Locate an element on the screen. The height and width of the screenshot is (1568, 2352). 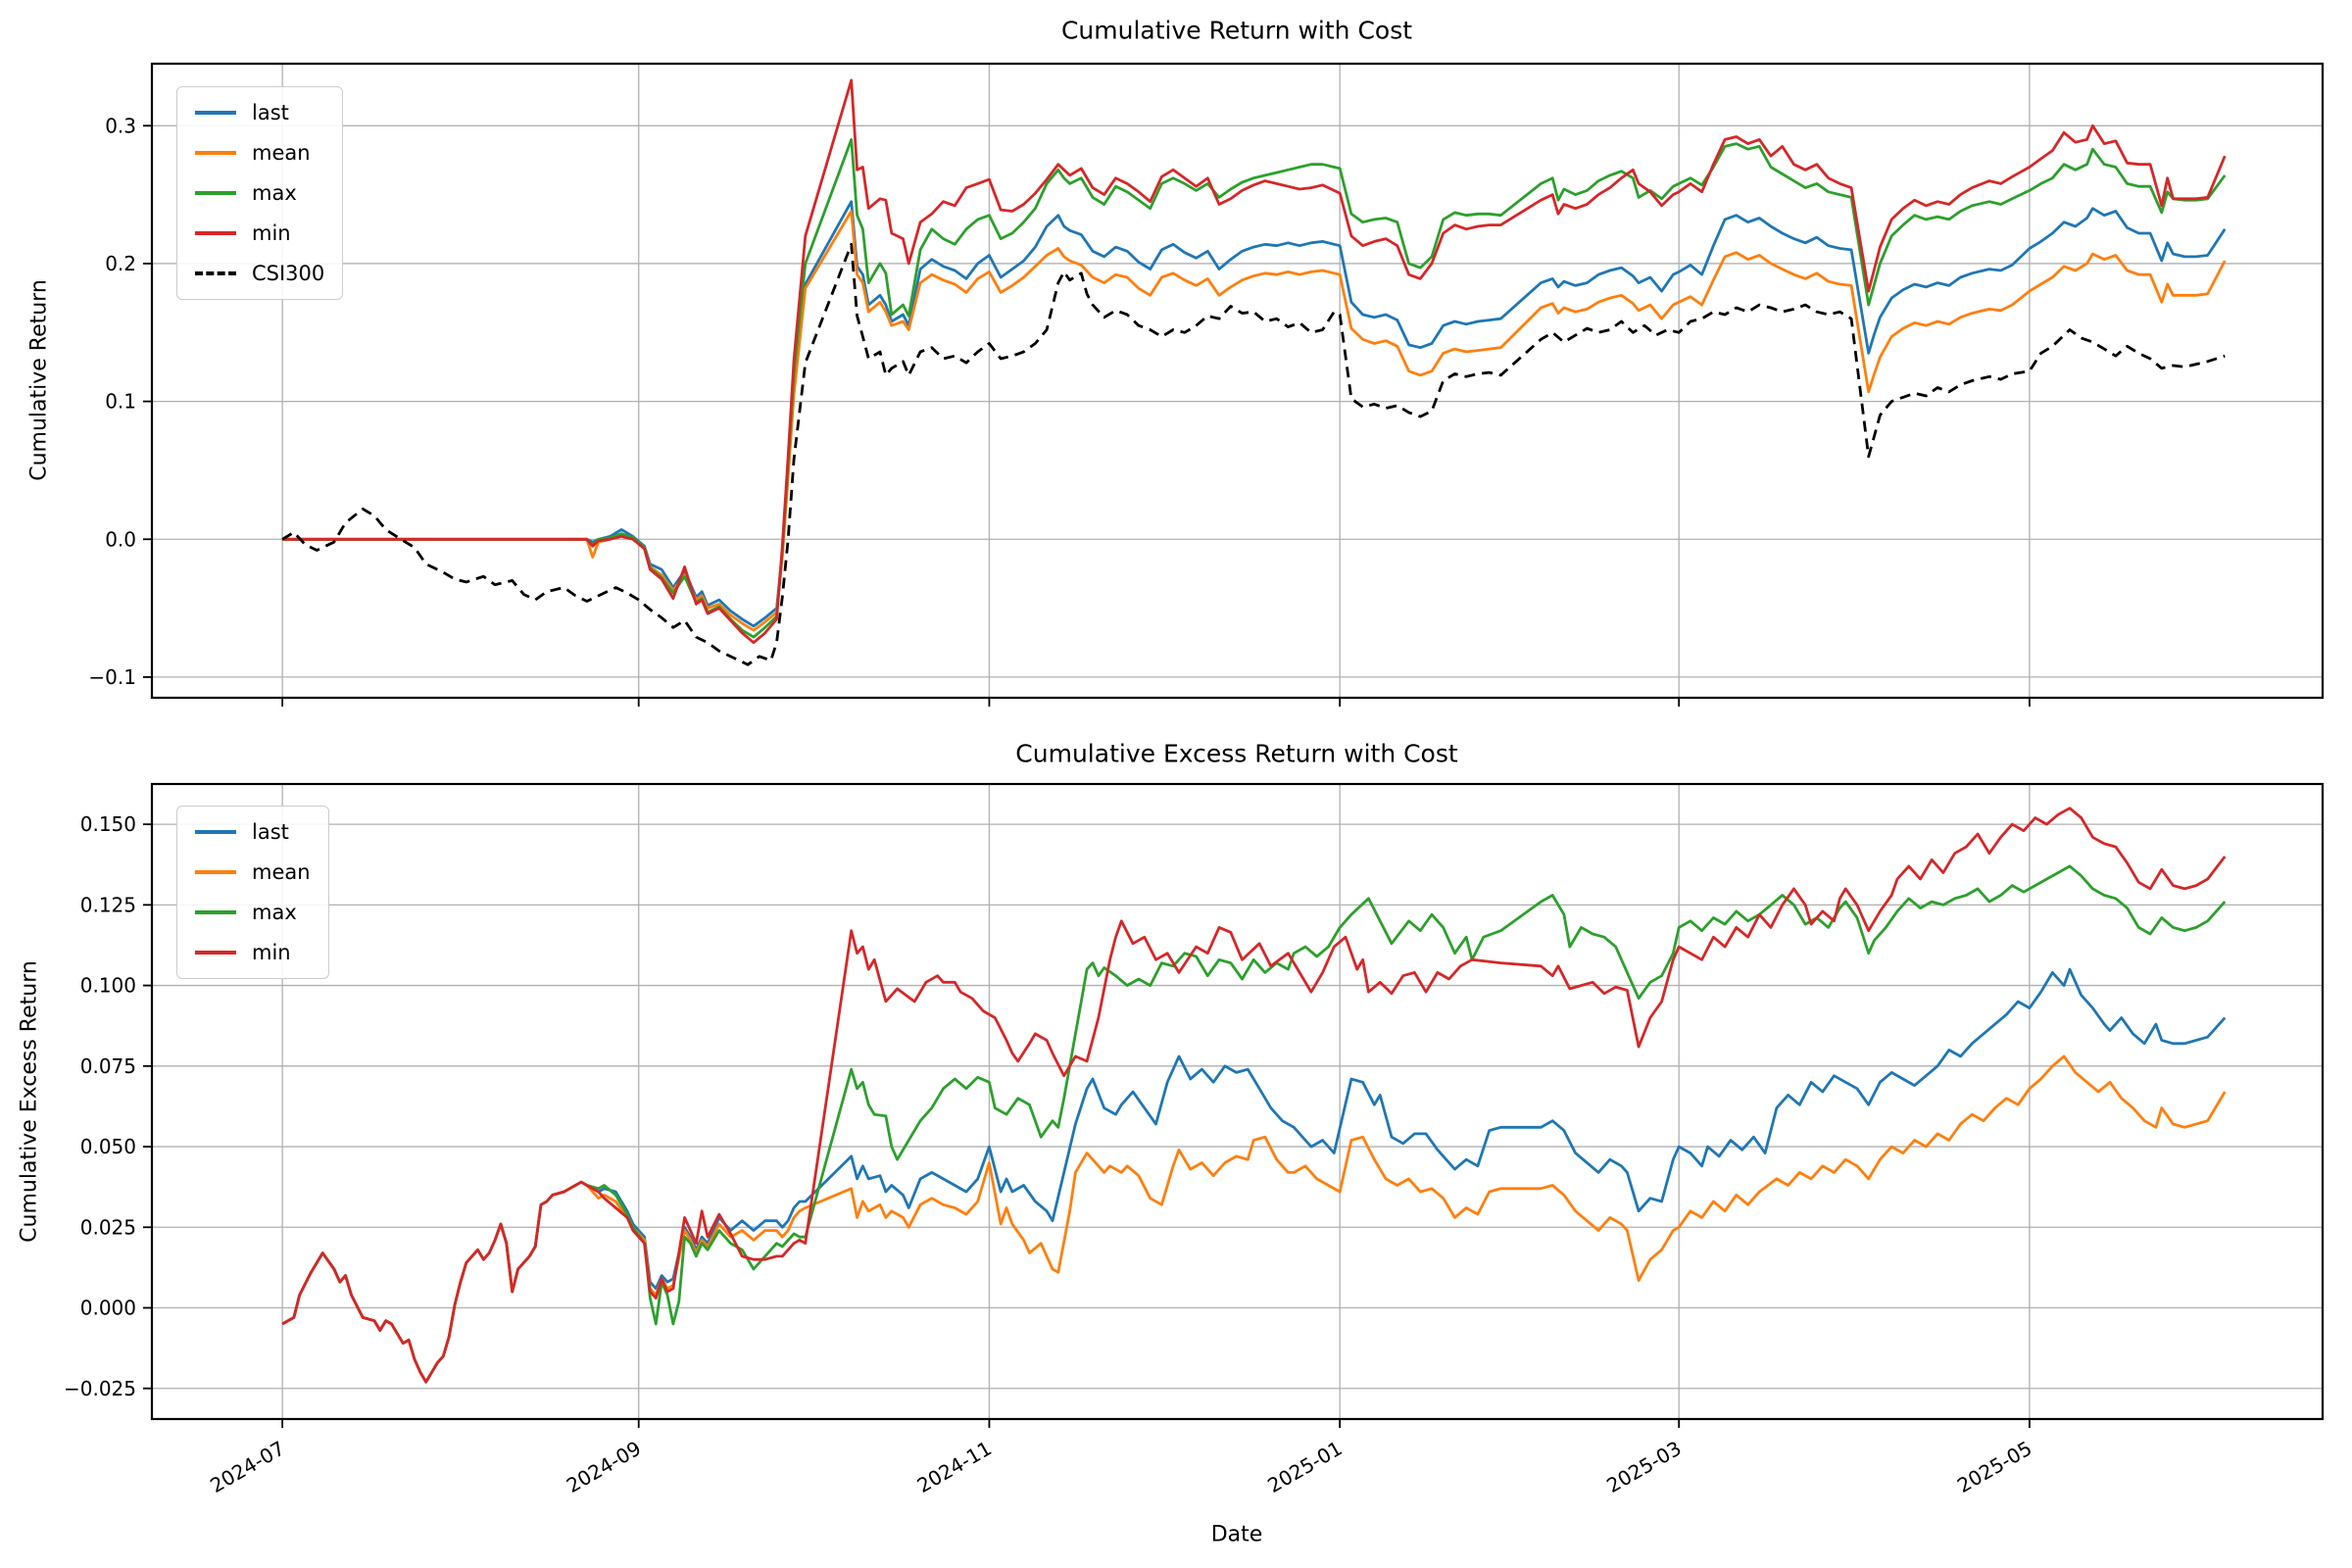
top-legend: last mean max min CSI300 is located at coordinates (260, 193).